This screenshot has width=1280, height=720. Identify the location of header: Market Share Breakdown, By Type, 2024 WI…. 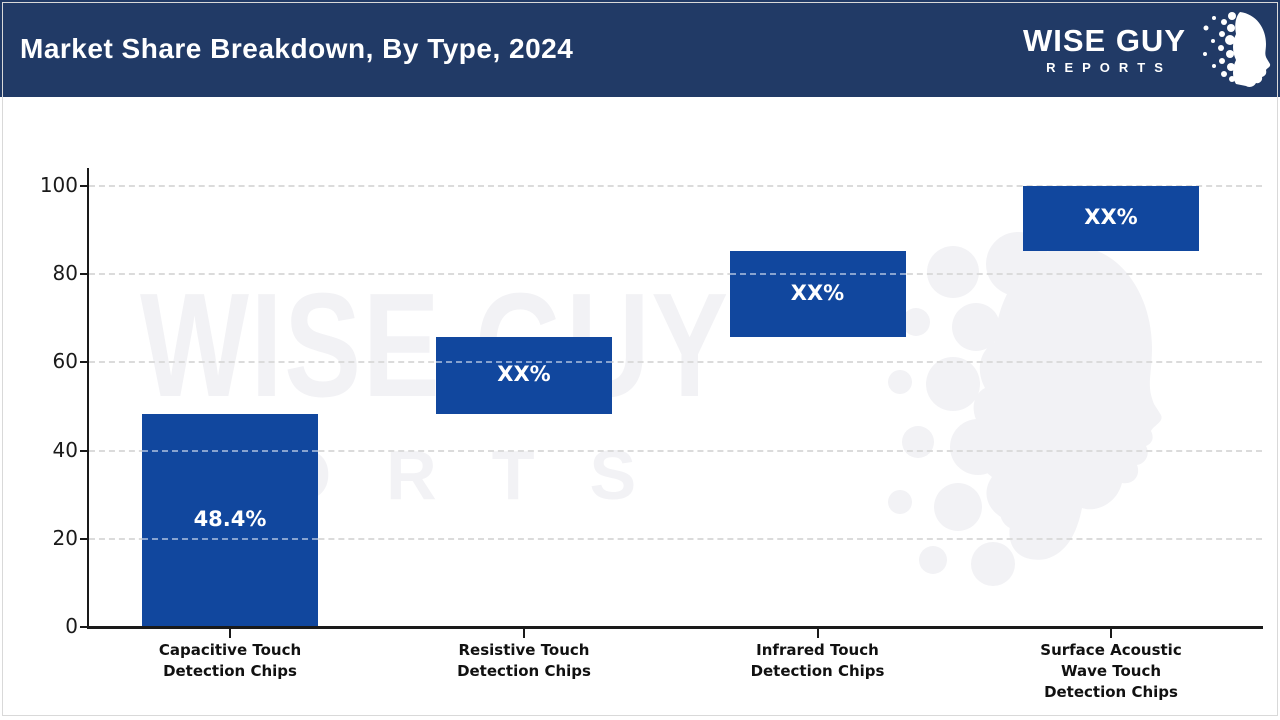
(640, 48).